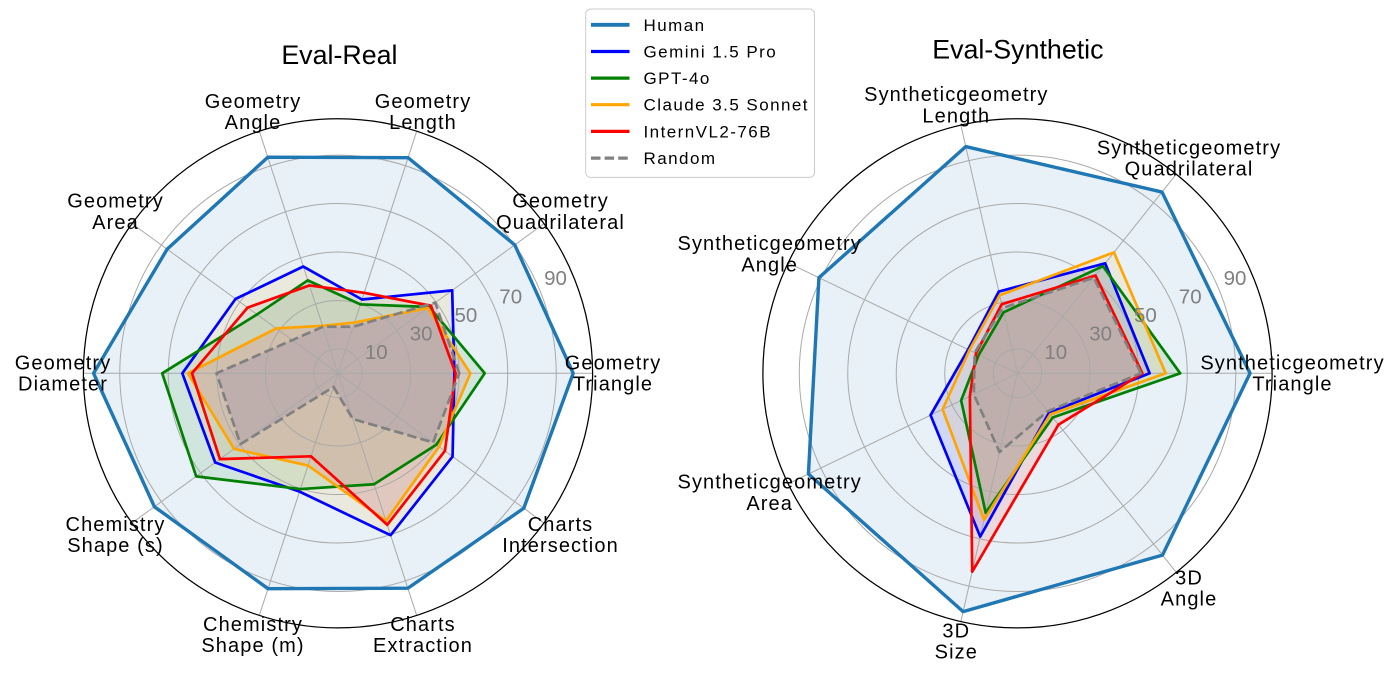  I want to click on svg-text: Shape (m), so click(252, 646).